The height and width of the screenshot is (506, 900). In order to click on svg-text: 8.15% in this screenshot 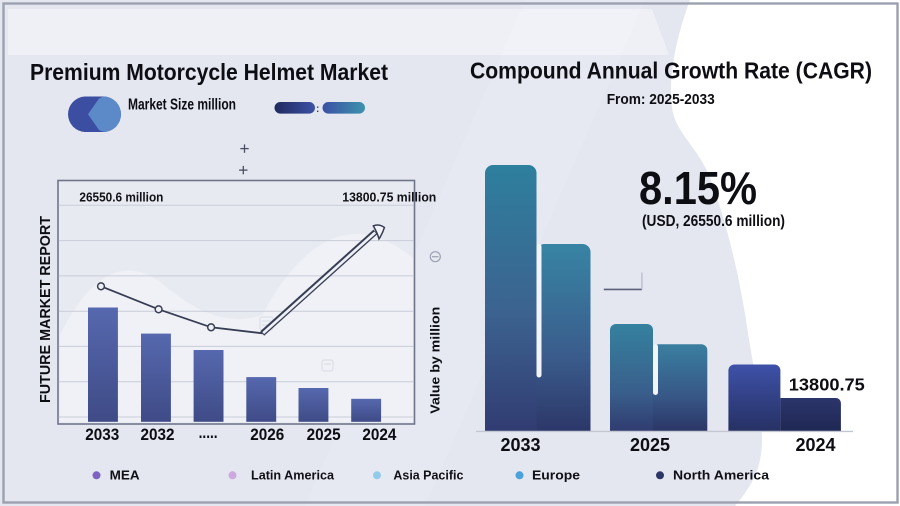, I will do `click(698, 188)`.